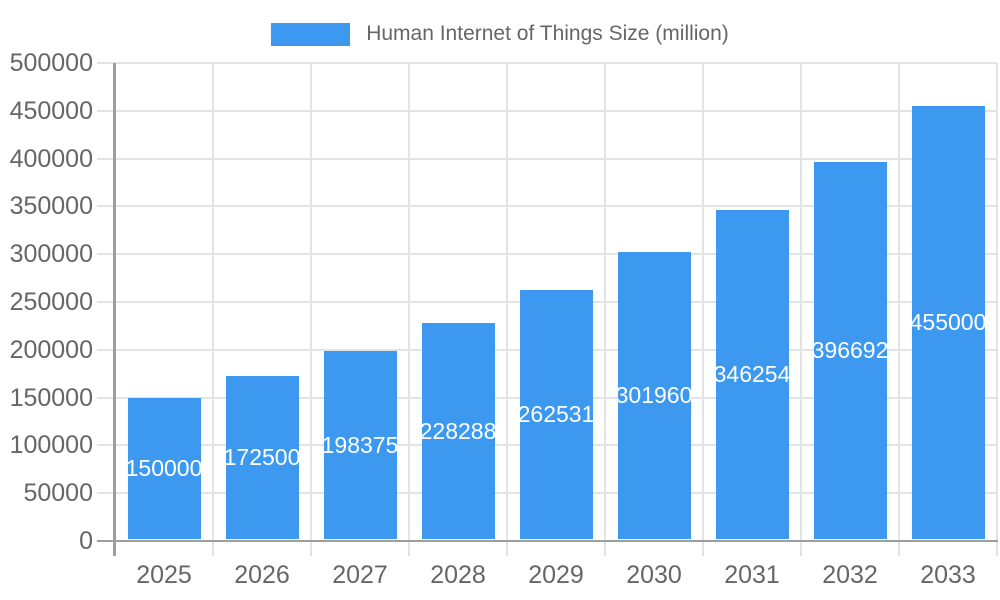 This screenshot has height=600, width=1000. I want to click on y-tick-label: 200000, so click(51, 349).